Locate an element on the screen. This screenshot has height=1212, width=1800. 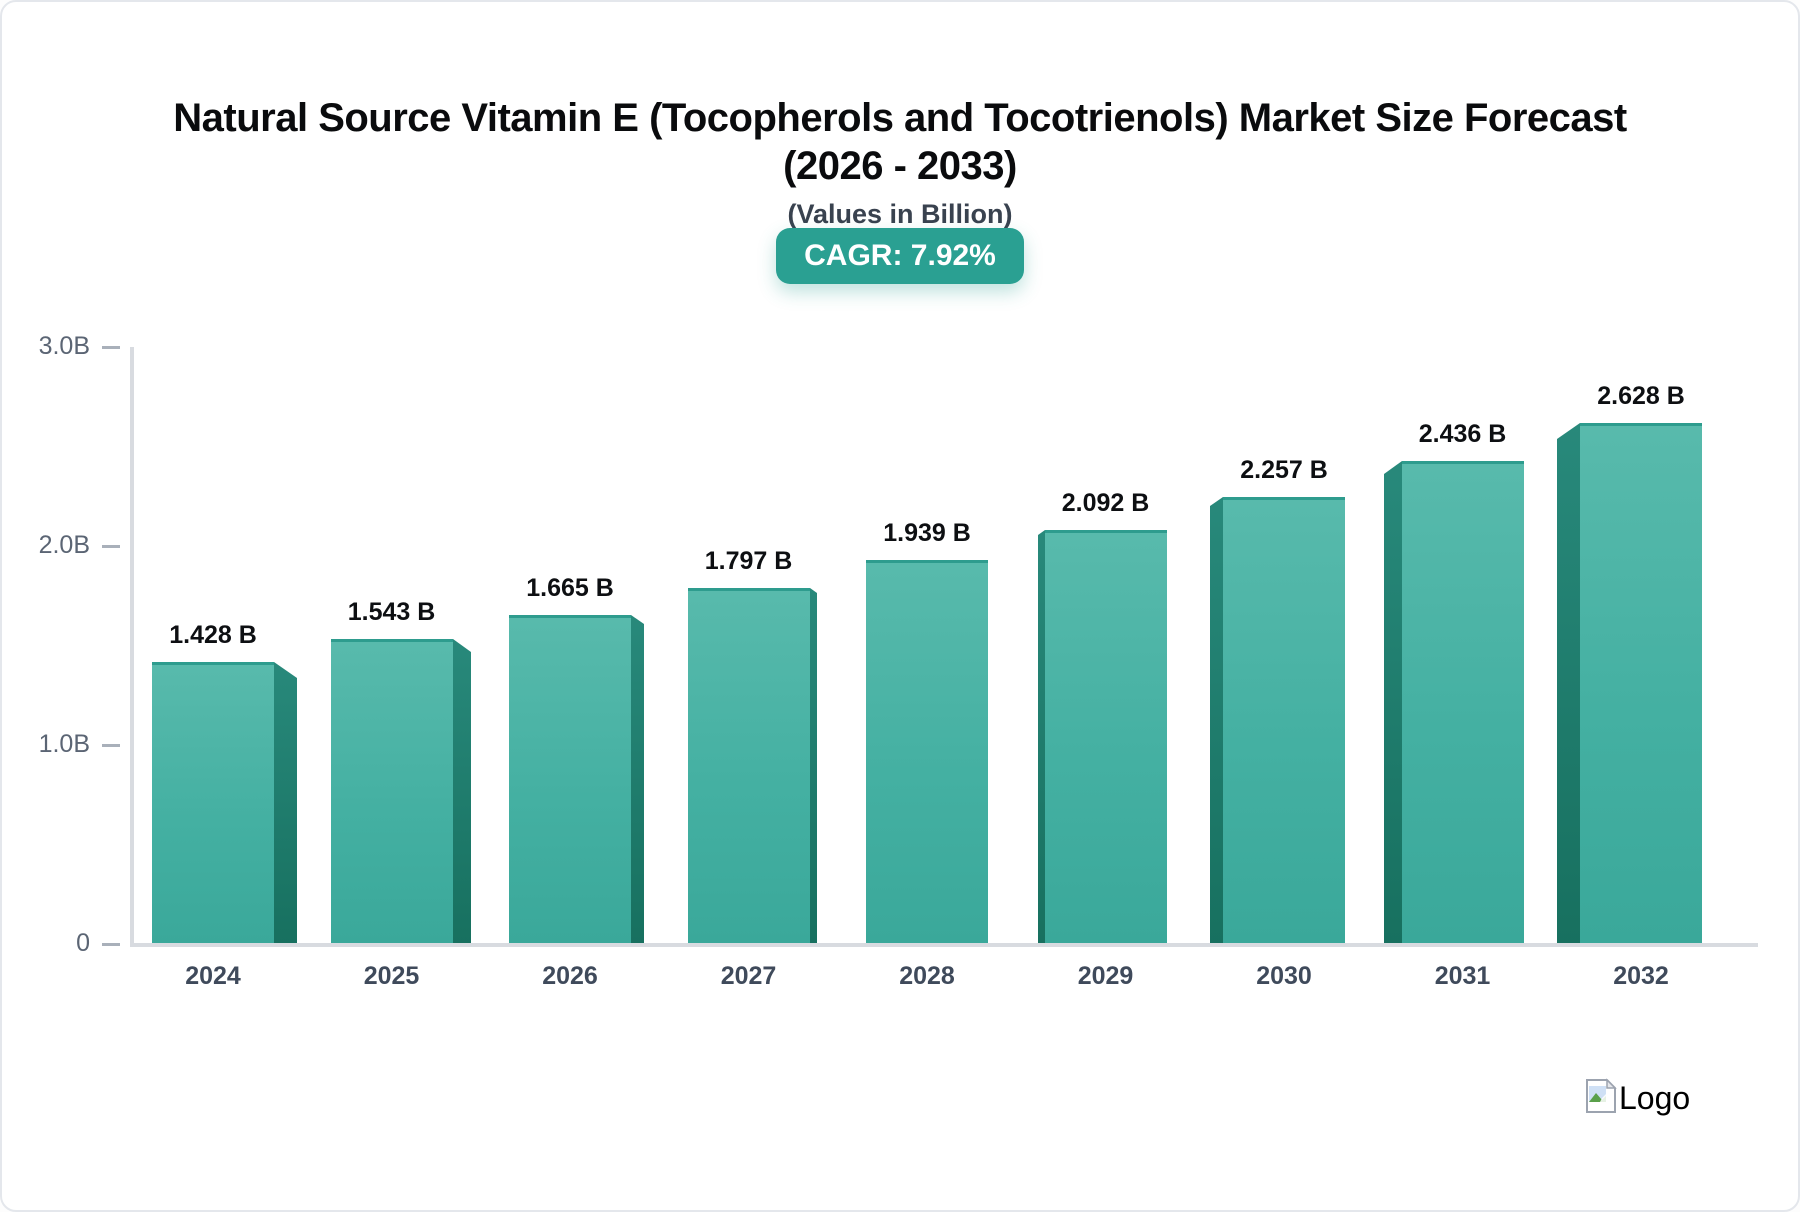
cagr-badge-wrap: CAGR: 7.92% is located at coordinates (900, 256).